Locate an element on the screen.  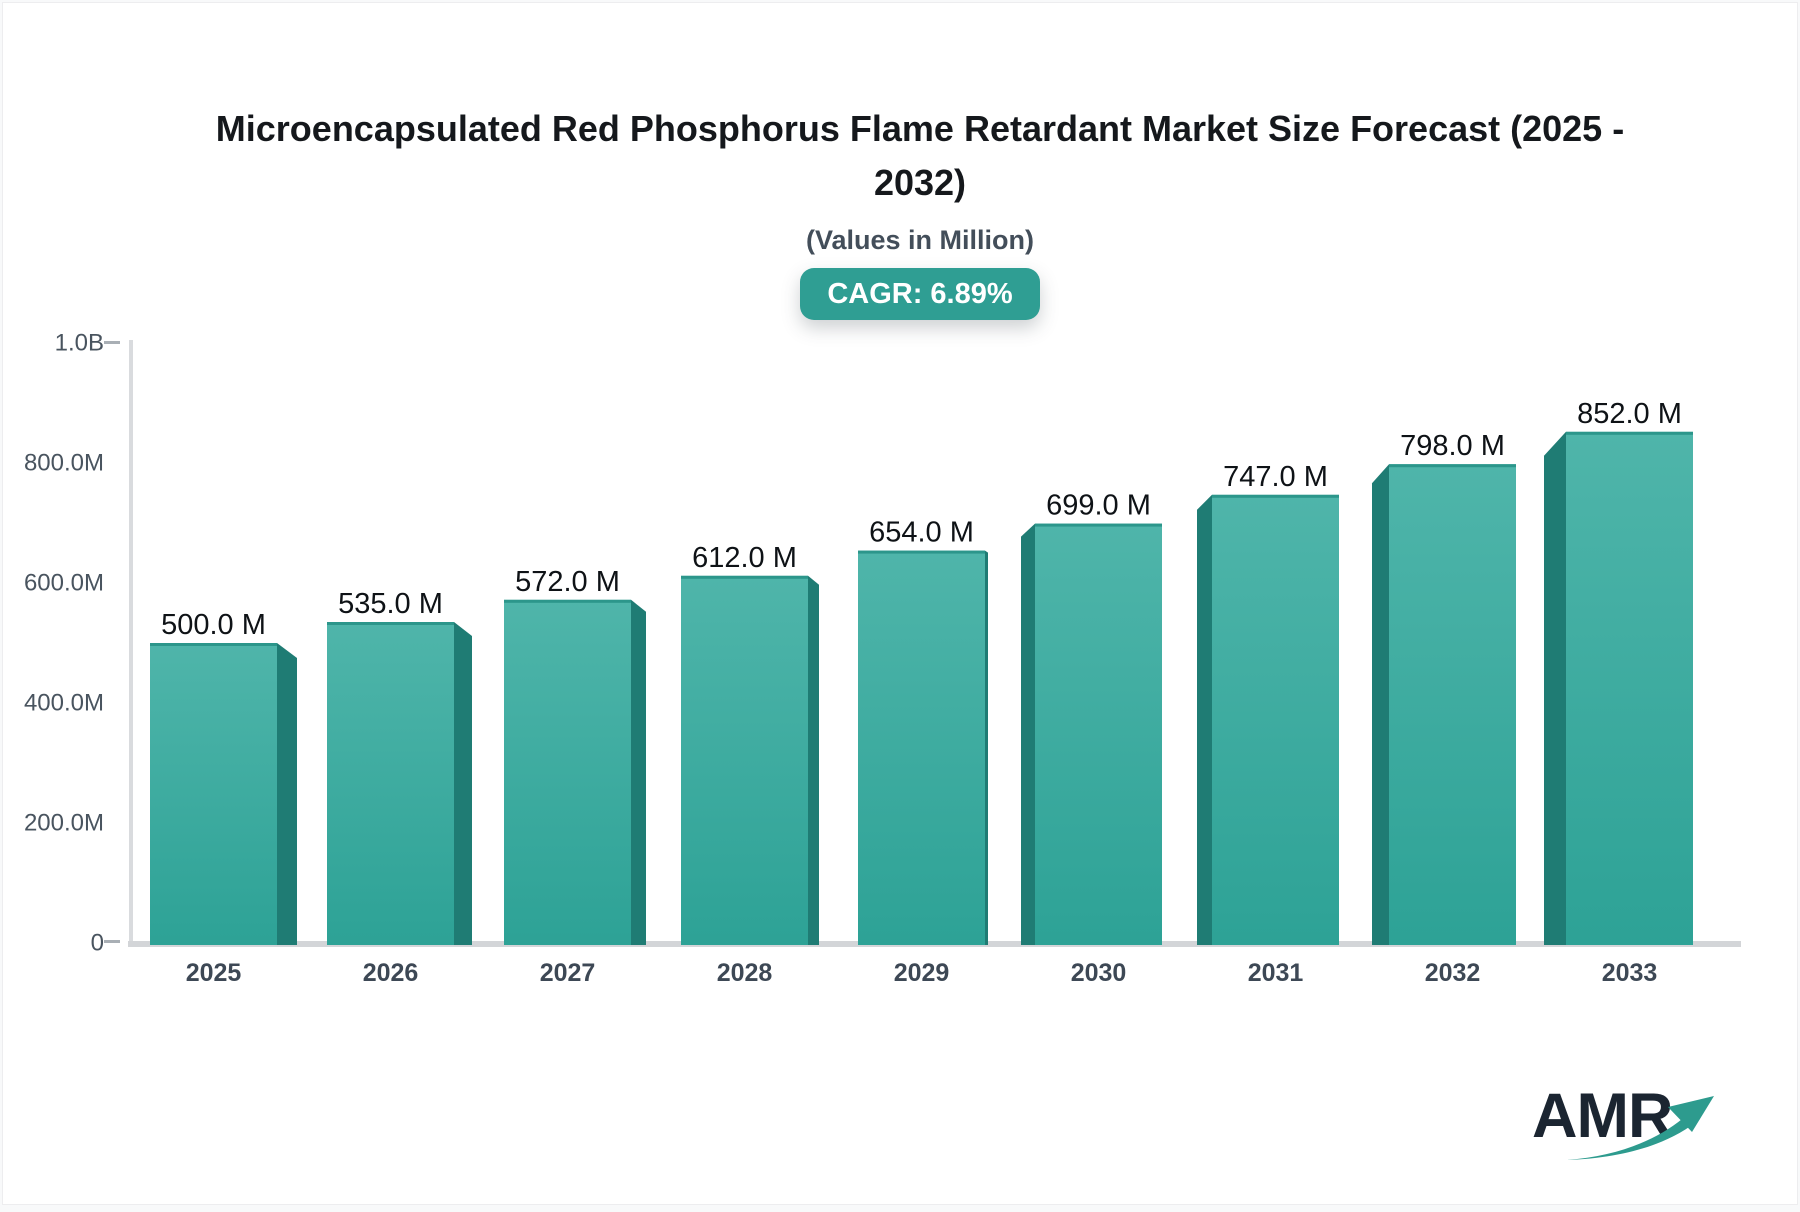
x-tick-label-2026: 2026 is located at coordinates (391, 973).